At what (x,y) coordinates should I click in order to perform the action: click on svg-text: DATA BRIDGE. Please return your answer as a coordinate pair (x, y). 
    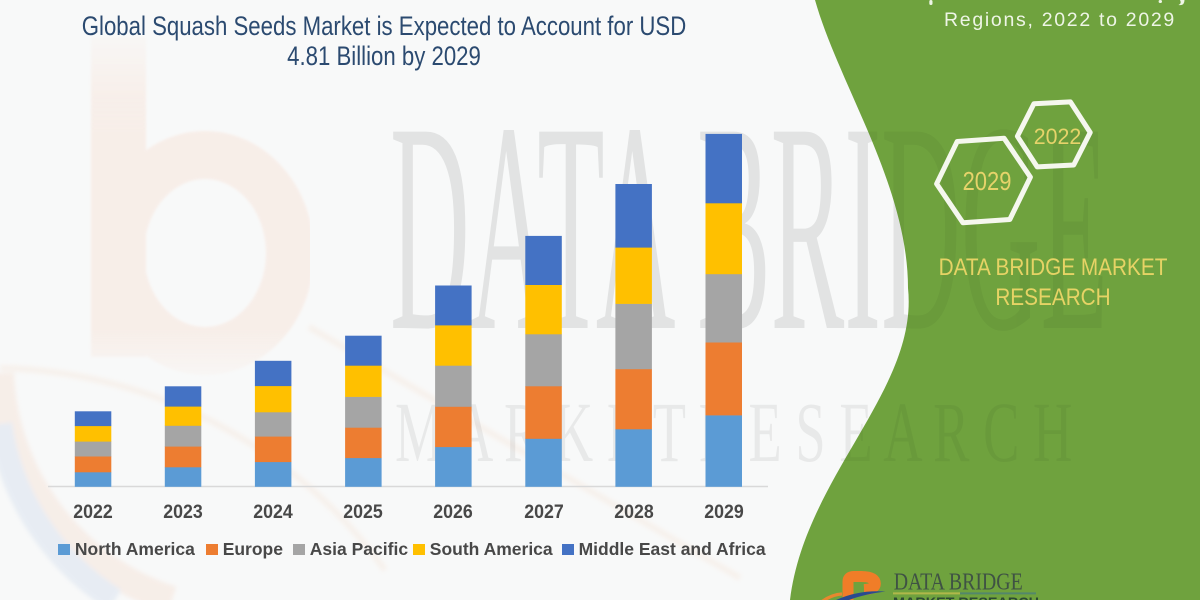
    Looking at the image, I should click on (958, 582).